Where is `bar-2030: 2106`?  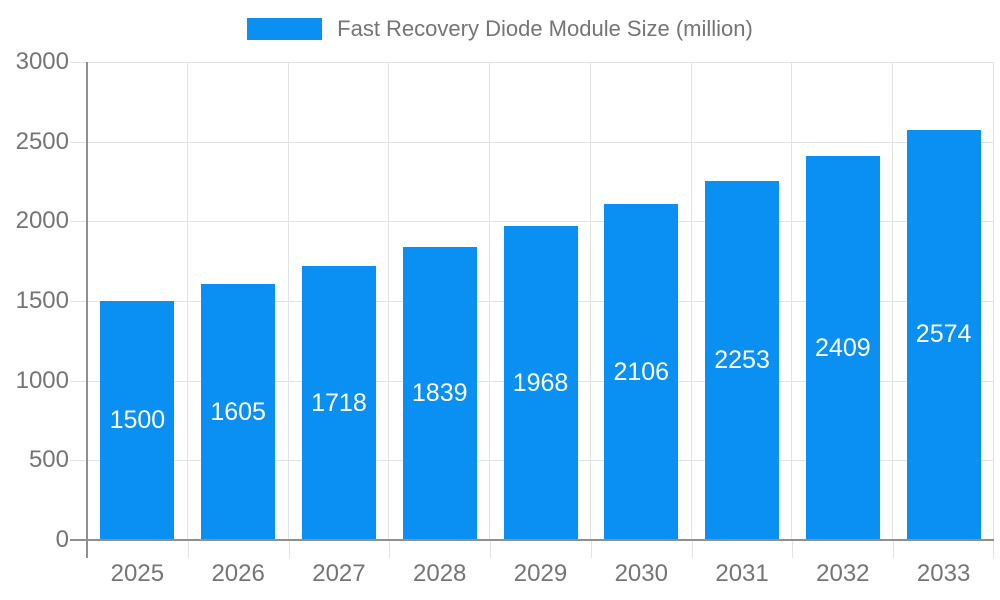
bar-2030: 2106 is located at coordinates (641, 372).